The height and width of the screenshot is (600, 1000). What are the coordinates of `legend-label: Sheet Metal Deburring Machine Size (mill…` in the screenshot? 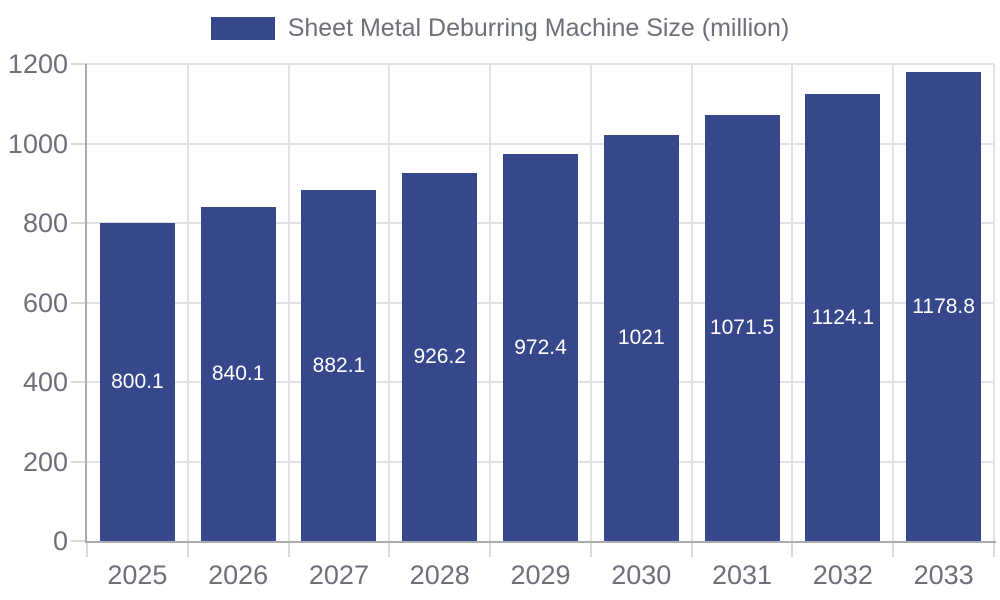 It's located at (538, 28).